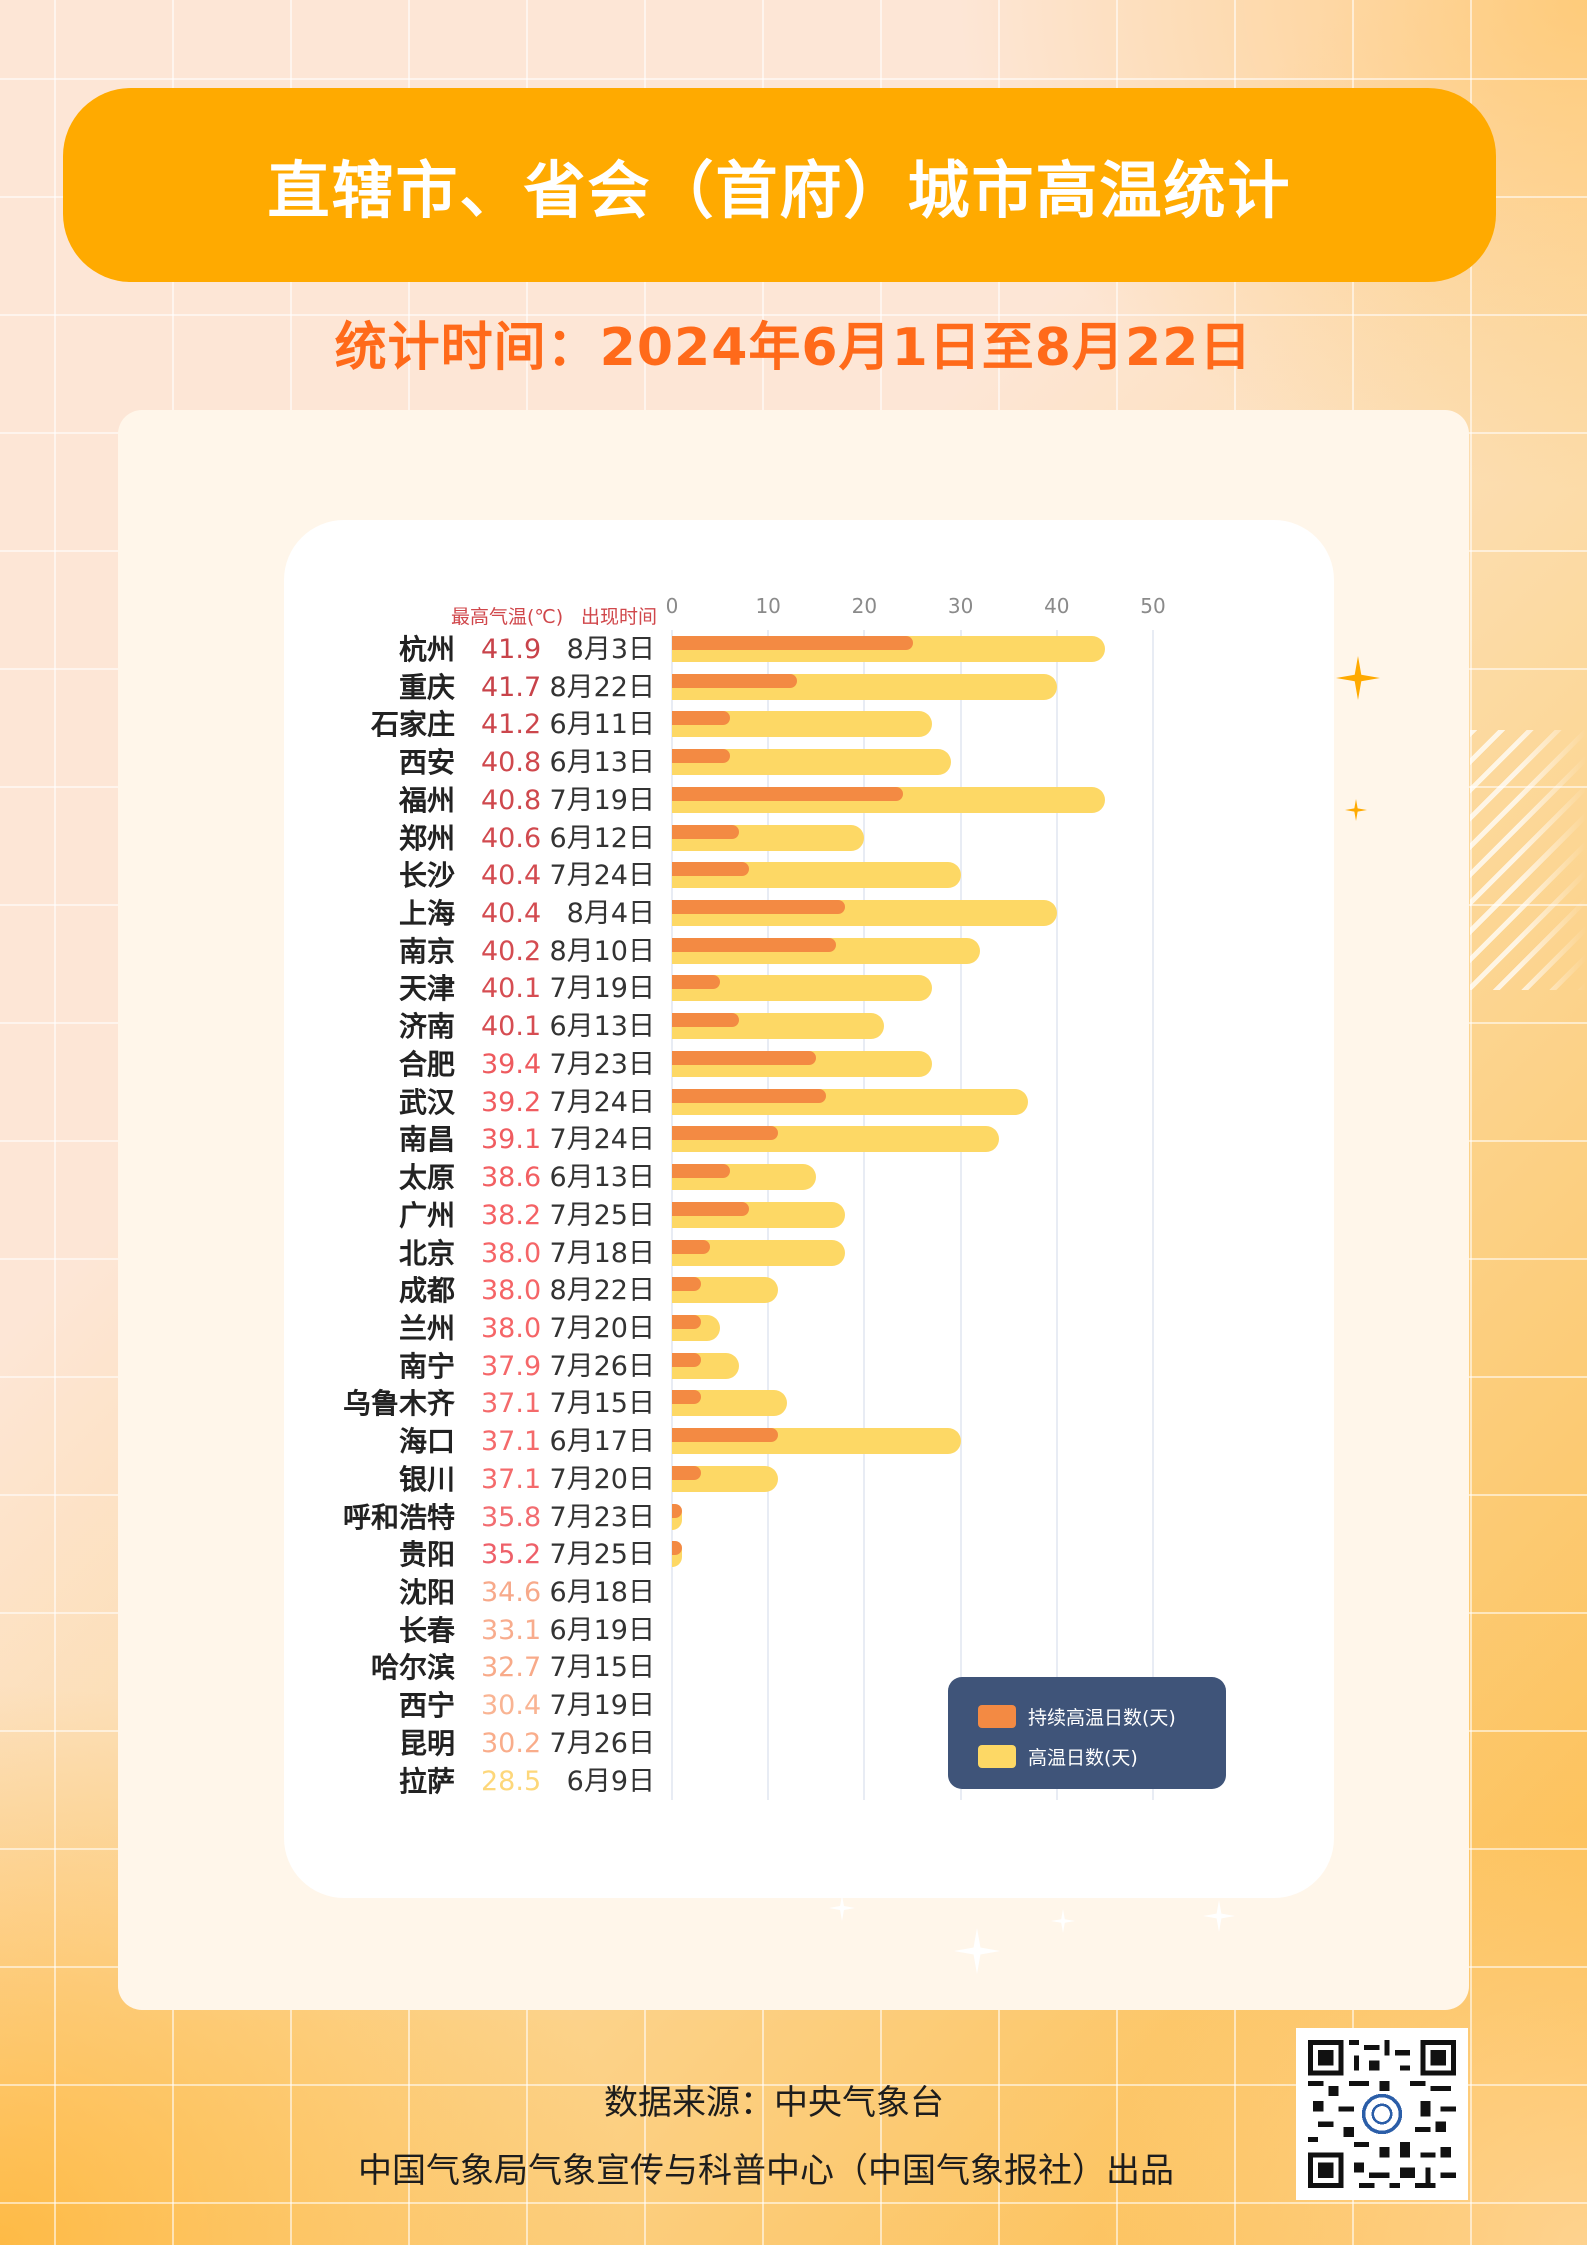  I want to click on chart-row: 西宁 30.4 7月19日, so click(793, 1705).